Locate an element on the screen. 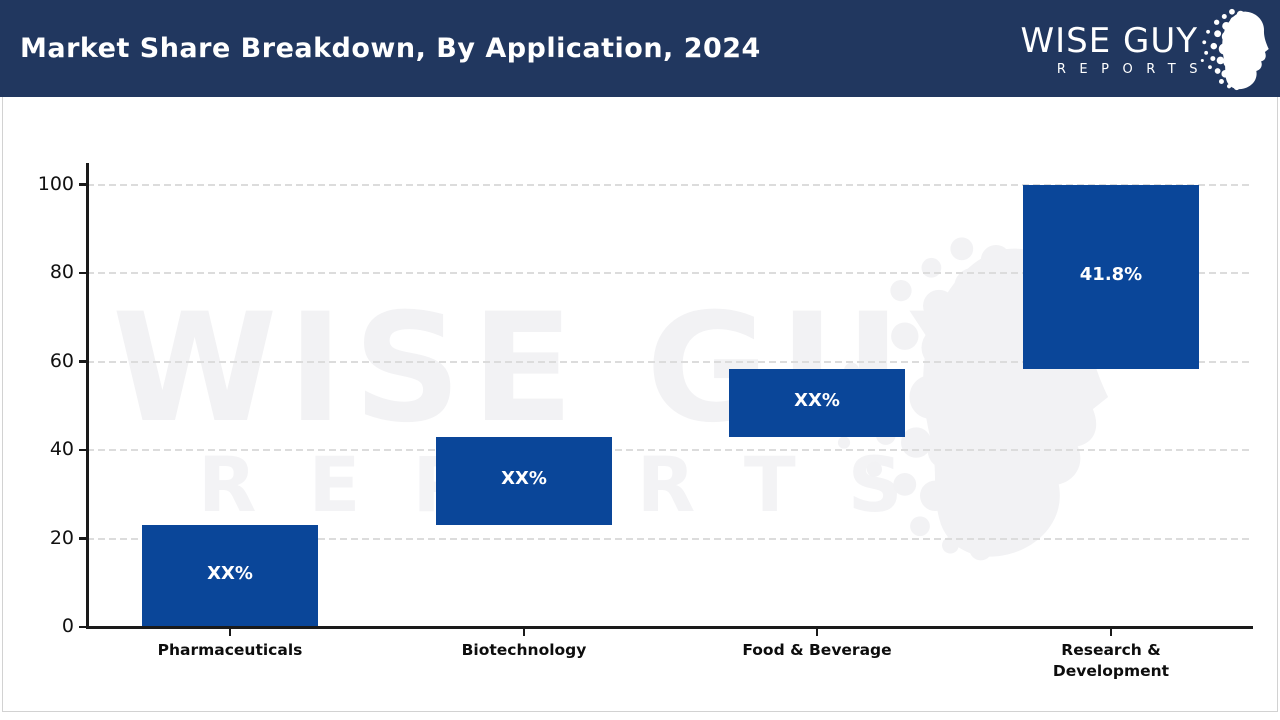 This screenshot has height=720, width=1280. x-category-label-2: Food & Beverage is located at coordinates (817, 650).